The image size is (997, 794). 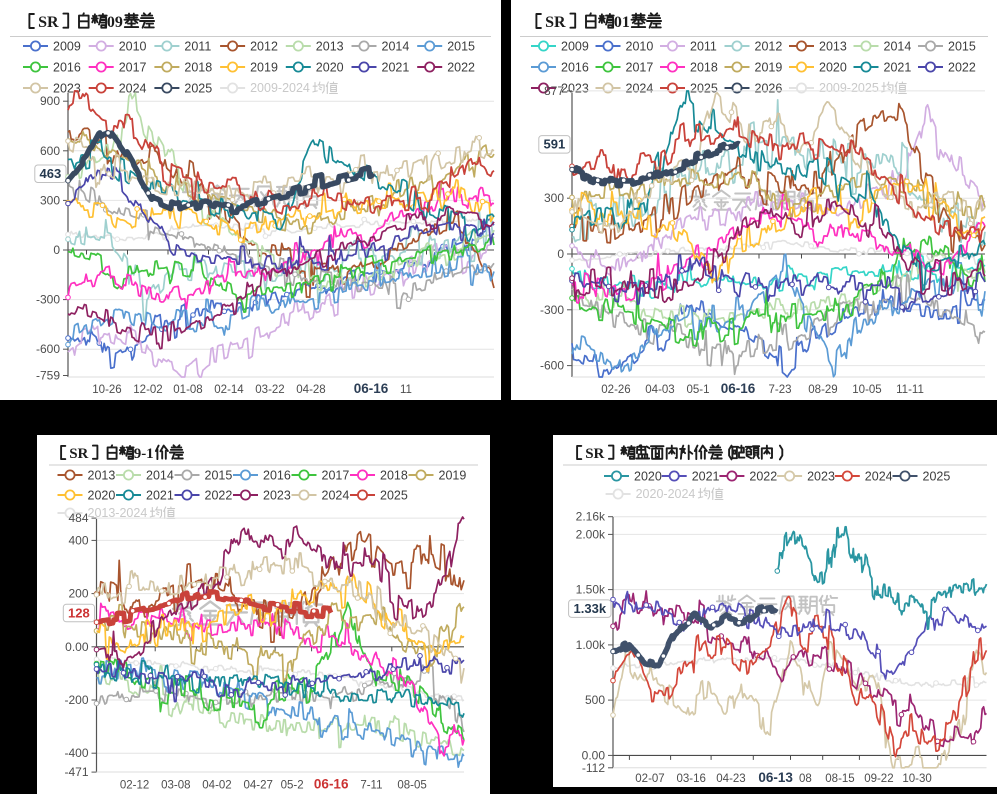 What do you see at coordinates (866, 390) in the screenshot?
I see `svg-text: 10-05` at bounding box center [866, 390].